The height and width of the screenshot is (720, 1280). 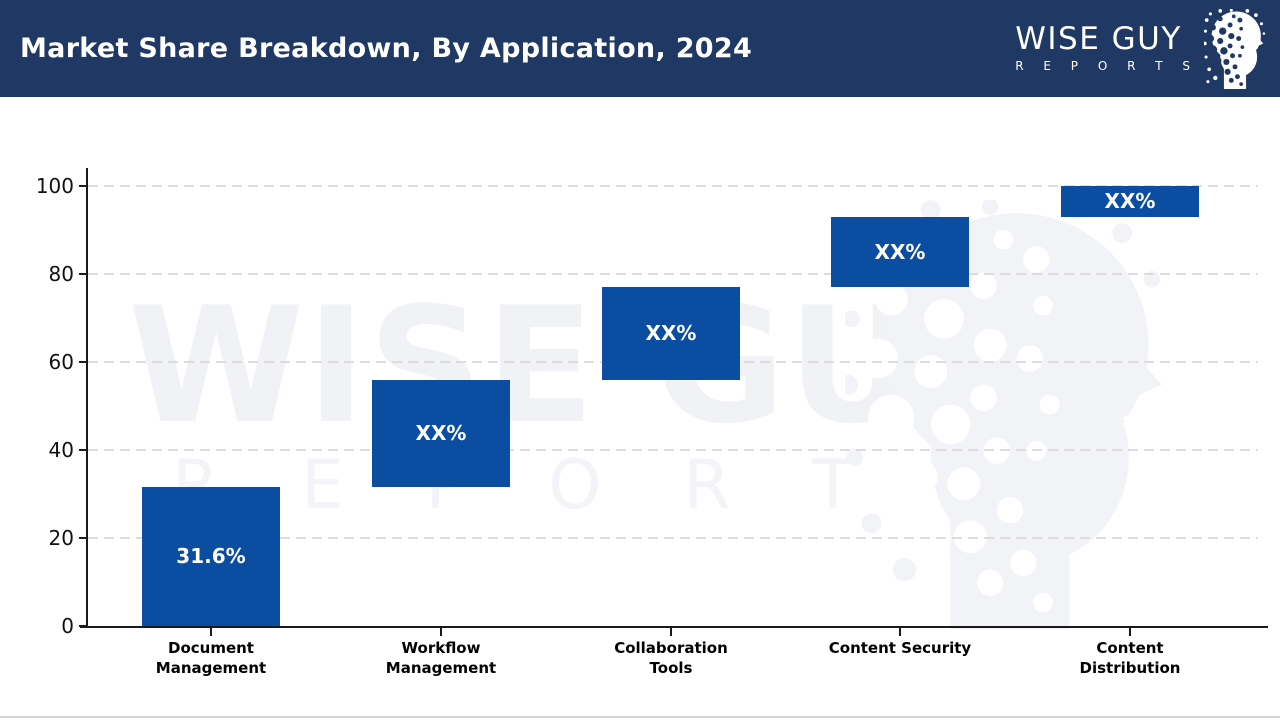 What do you see at coordinates (671, 648) in the screenshot?
I see `x-axis-label-line: Collaboration` at bounding box center [671, 648].